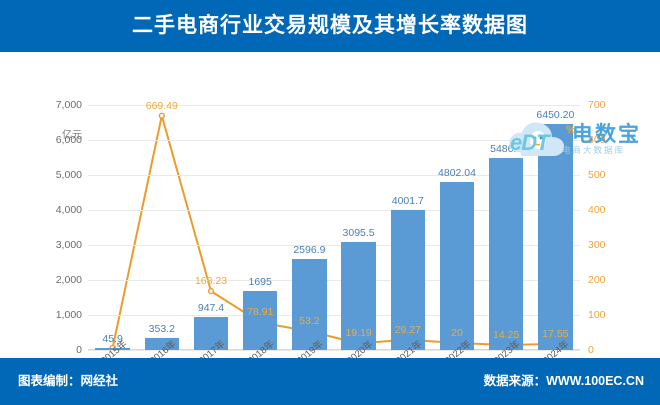 The image size is (660, 405). I want to click on line-value-label: 29.27, so click(407, 329).